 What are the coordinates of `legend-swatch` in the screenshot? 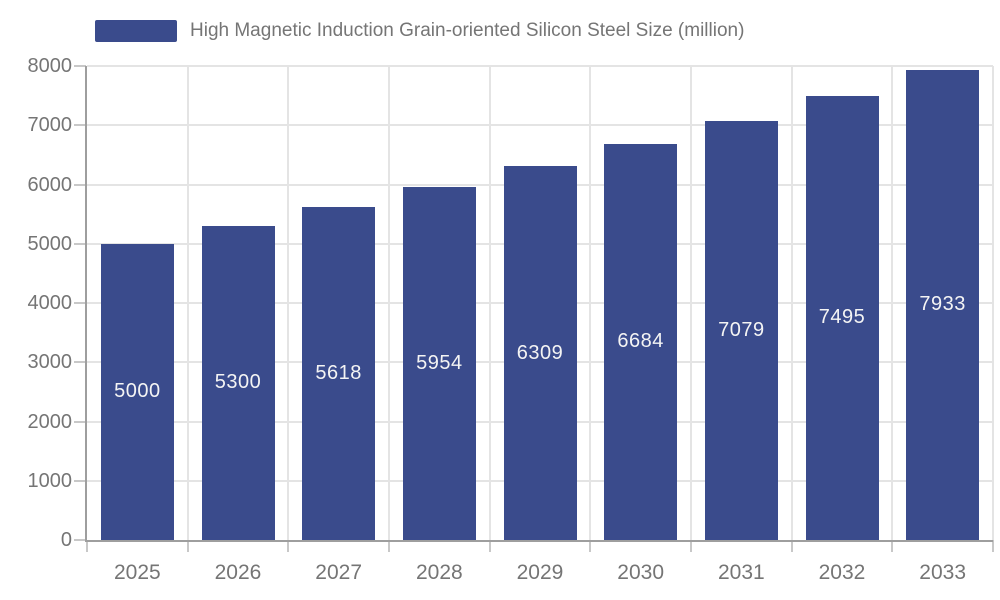 It's located at (136, 31).